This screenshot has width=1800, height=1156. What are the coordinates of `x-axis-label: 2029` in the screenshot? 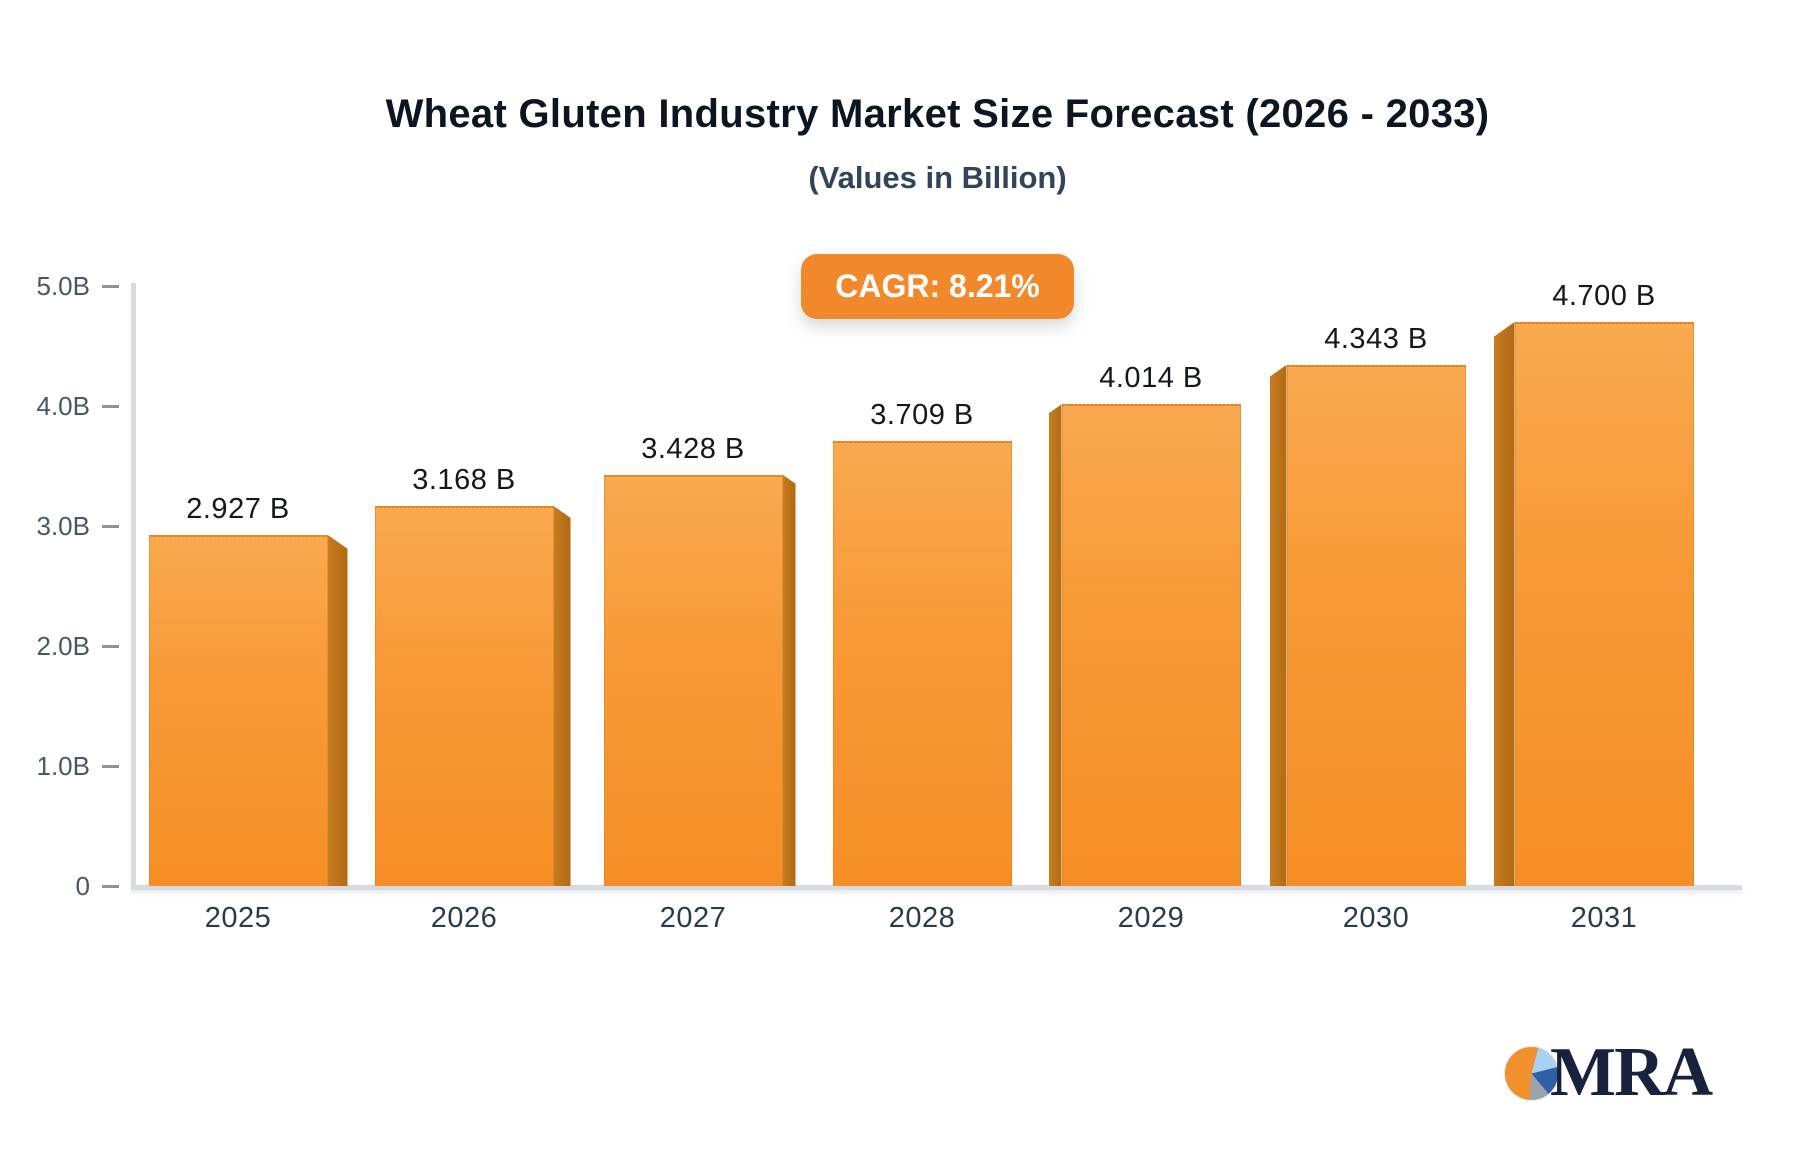 It's located at (1151, 918).